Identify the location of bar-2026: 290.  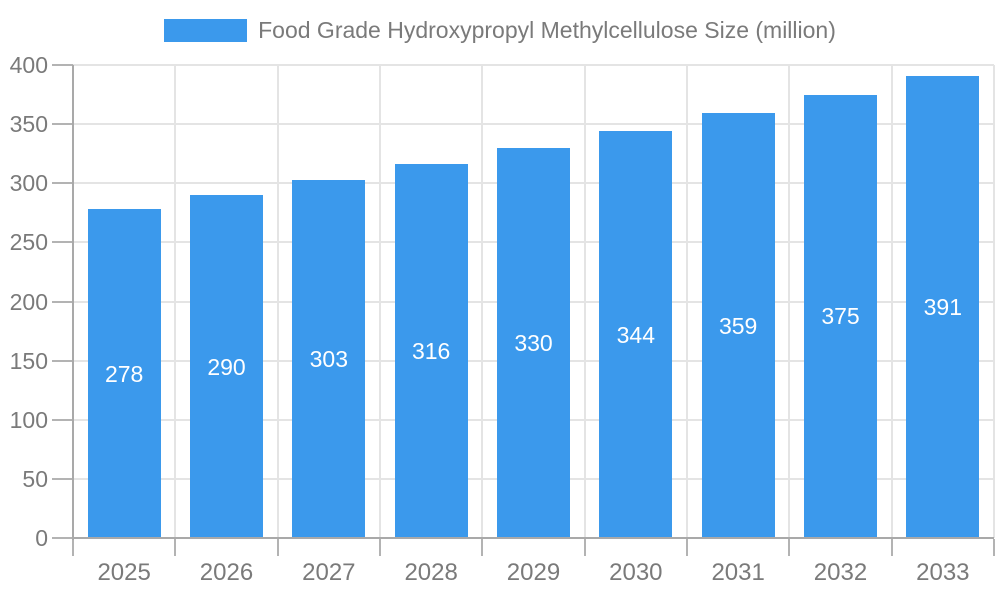
(226, 366).